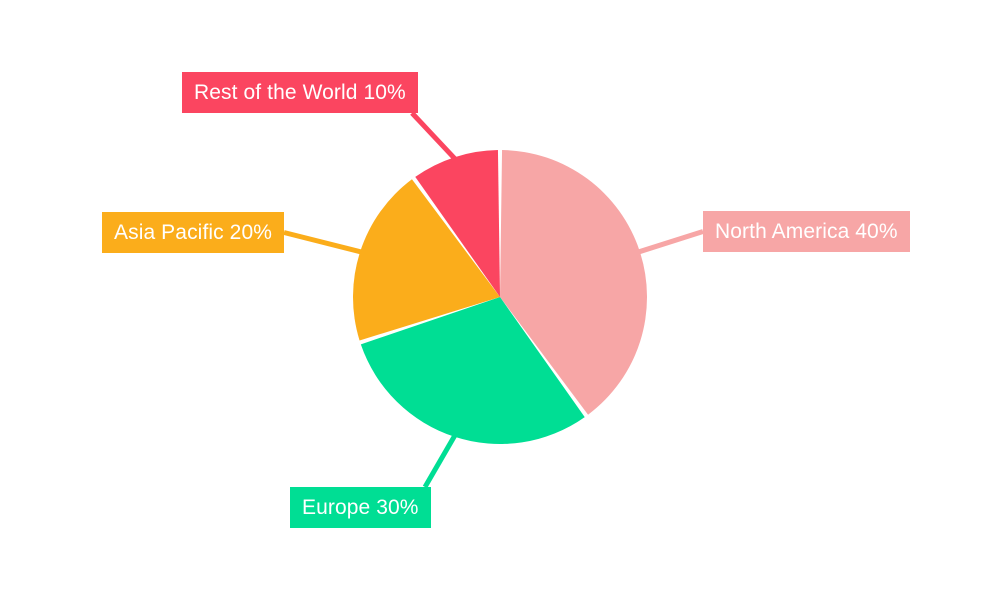  Describe the element at coordinates (440, 461) in the screenshot. I see `leader-line-europe` at that location.